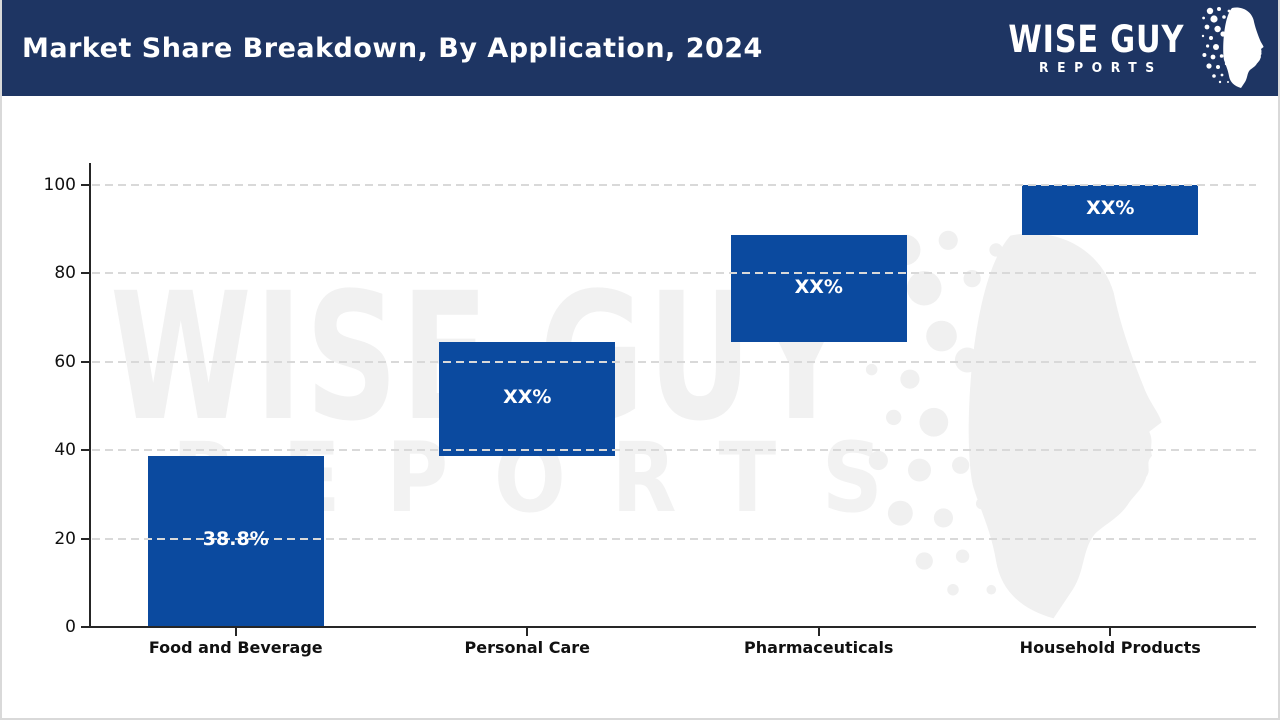  I want to click on bar-household-products, so click(1110, 210).